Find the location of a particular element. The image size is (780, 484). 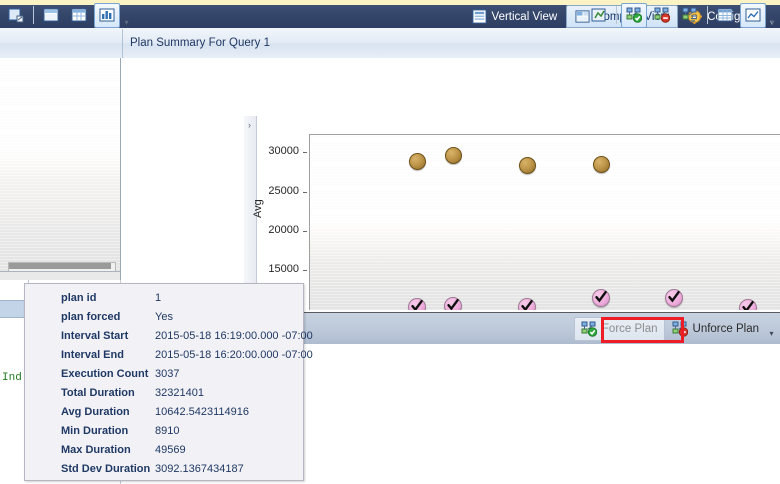

grid-view-icon is located at coordinates (79, 15).